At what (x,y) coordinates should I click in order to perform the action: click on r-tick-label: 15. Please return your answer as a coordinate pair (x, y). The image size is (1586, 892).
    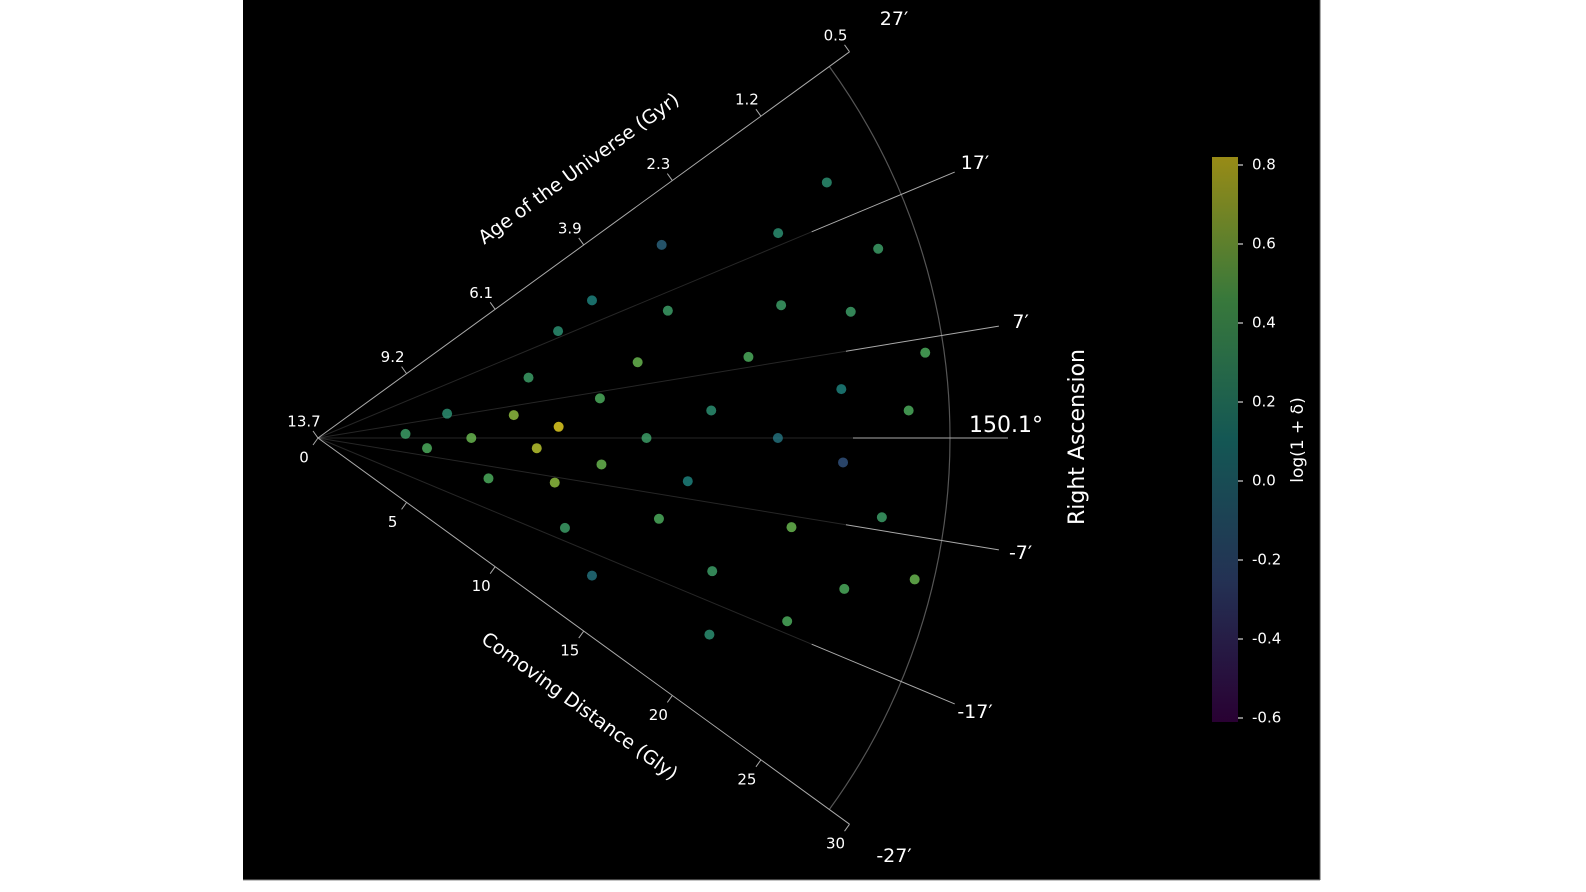
    Looking at the image, I should click on (569, 651).